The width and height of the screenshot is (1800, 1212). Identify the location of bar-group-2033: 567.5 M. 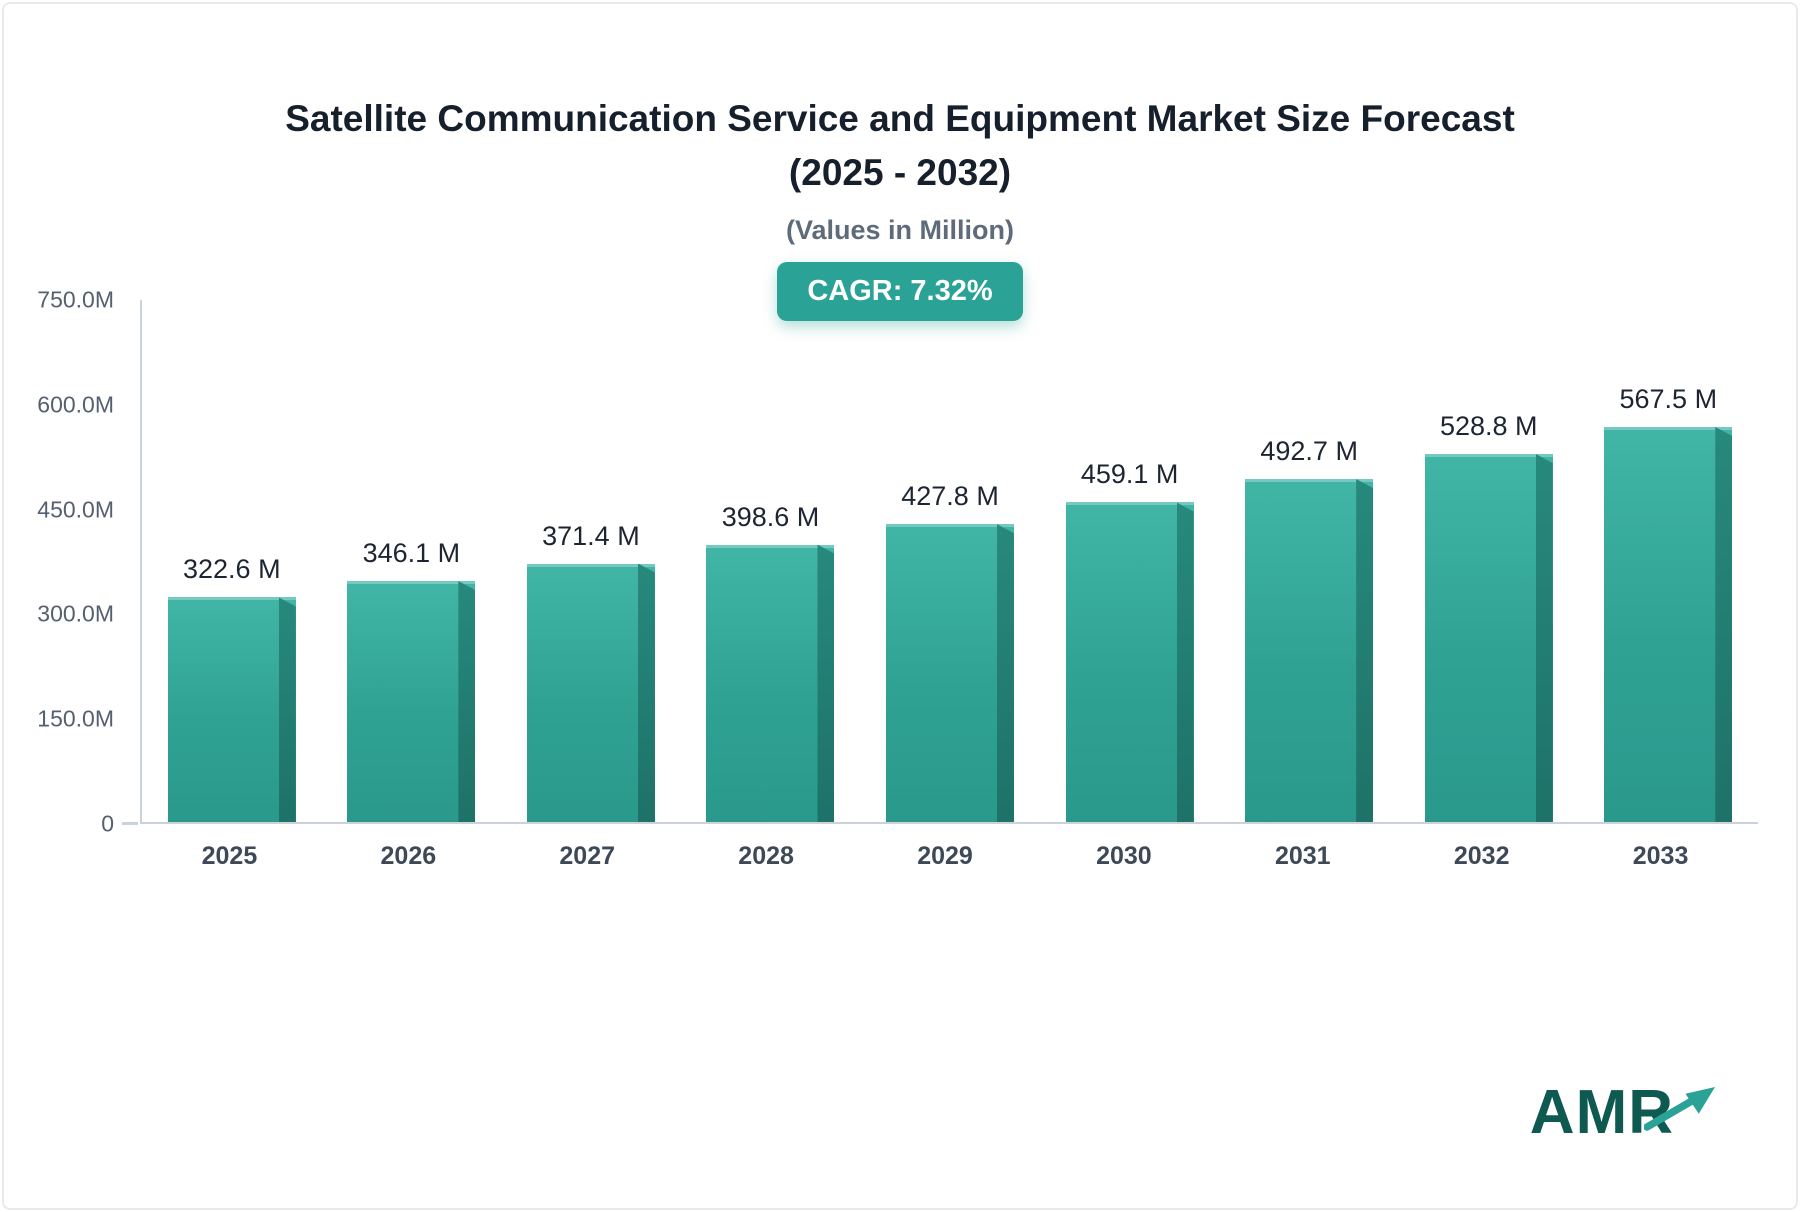
(1669, 561).